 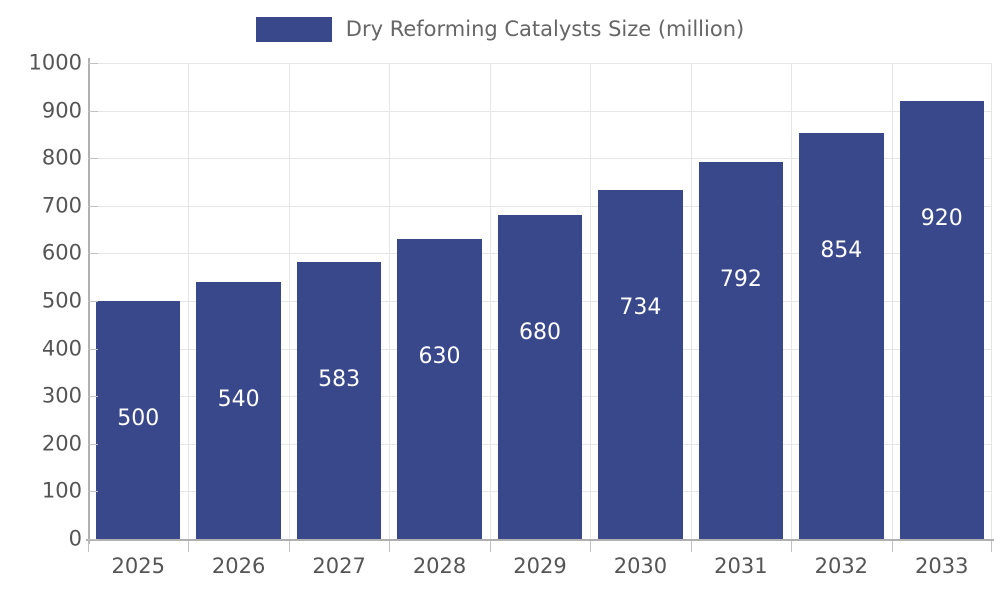 I want to click on y-tick-label: 200, so click(x=61, y=443).